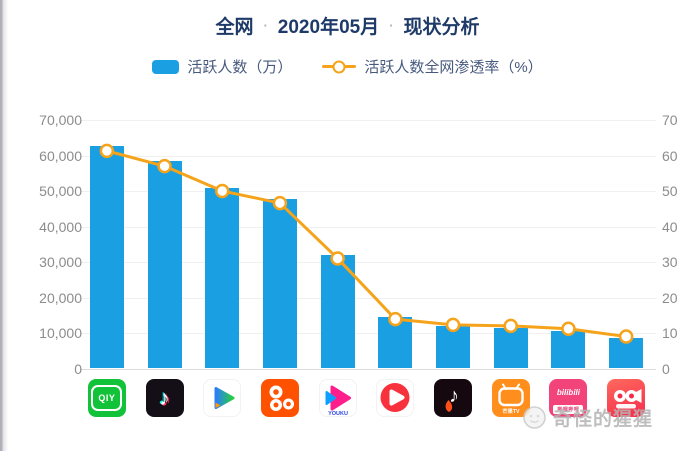 Image resolution: width=695 pixels, height=451 pixels. I want to click on y-axis-right-tick: 40, so click(670, 226).